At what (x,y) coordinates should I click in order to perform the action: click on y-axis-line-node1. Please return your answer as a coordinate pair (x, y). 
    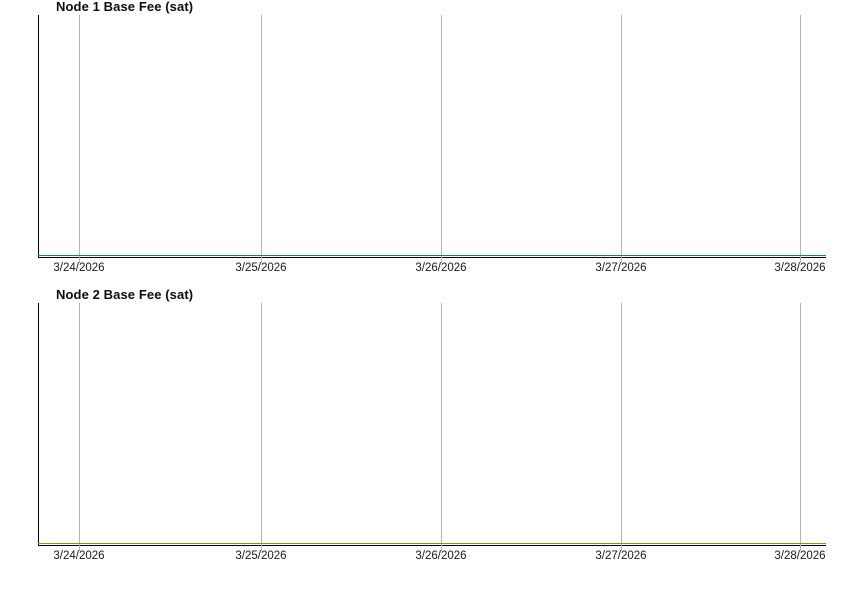
    Looking at the image, I should click on (38, 136).